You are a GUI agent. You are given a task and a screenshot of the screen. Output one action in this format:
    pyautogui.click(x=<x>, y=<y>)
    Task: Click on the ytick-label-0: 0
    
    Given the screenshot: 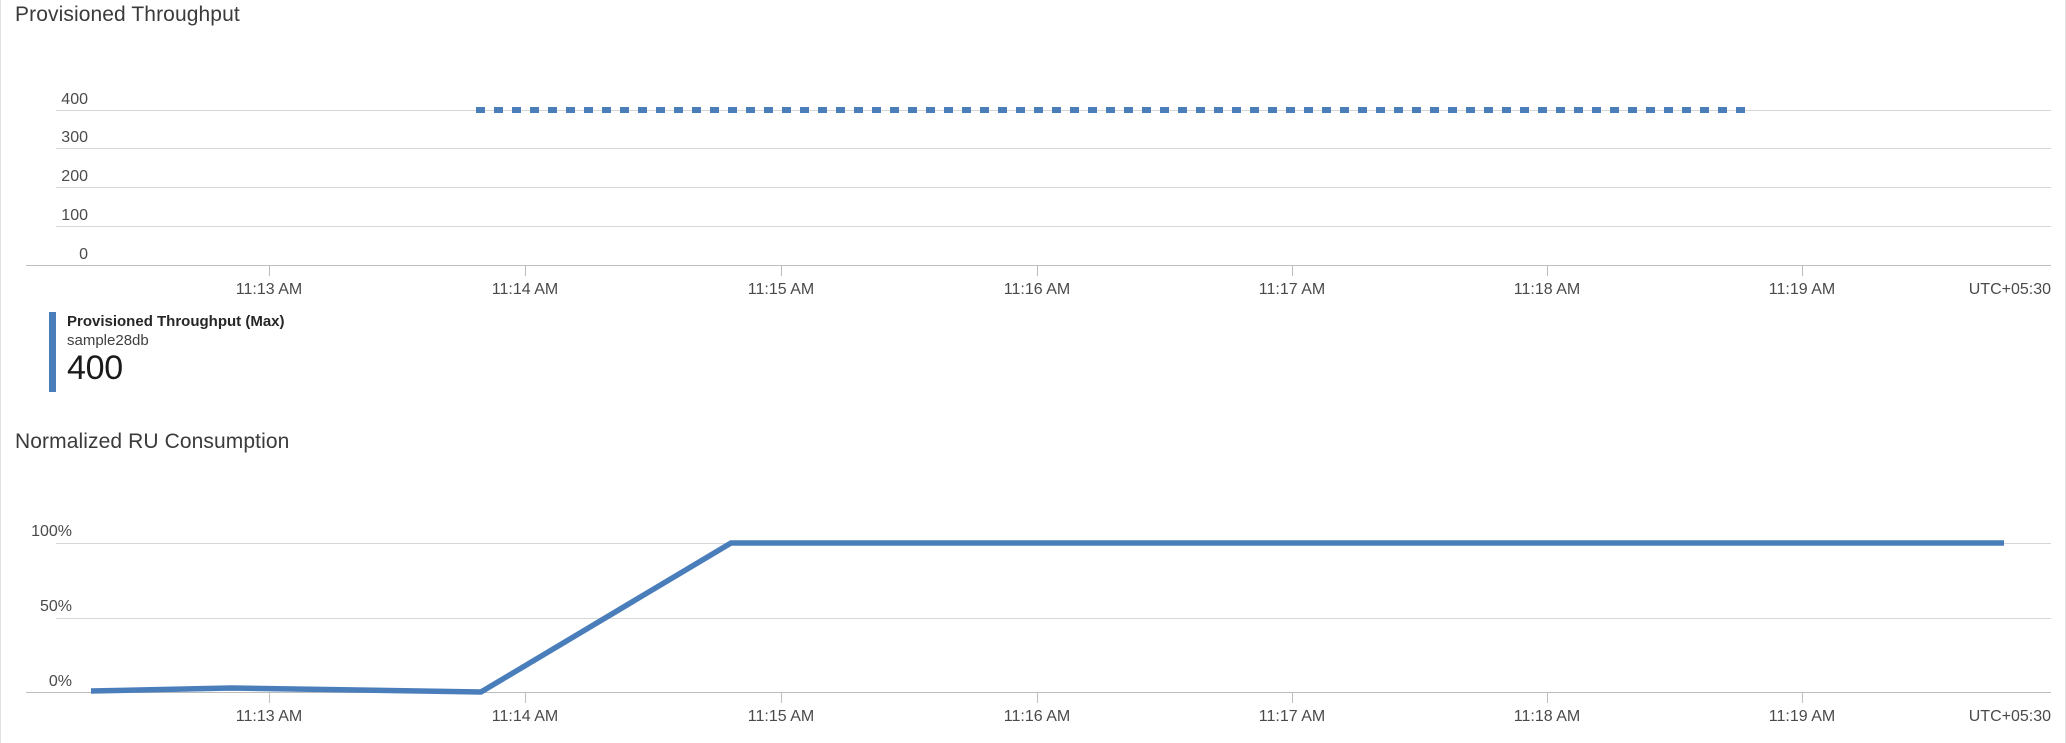 What is the action you would take?
    pyautogui.click(x=83, y=254)
    